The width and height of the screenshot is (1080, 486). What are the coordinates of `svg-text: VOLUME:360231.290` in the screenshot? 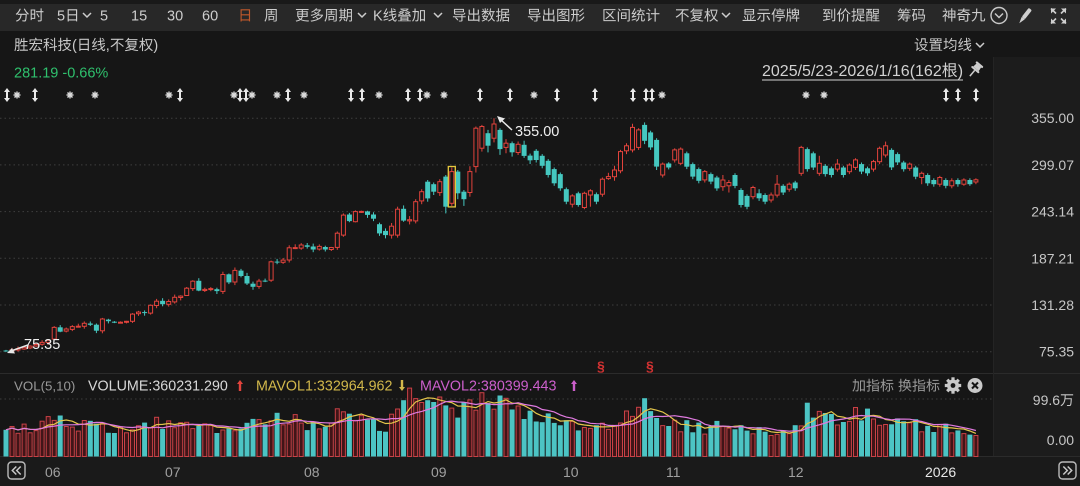 It's located at (158, 387).